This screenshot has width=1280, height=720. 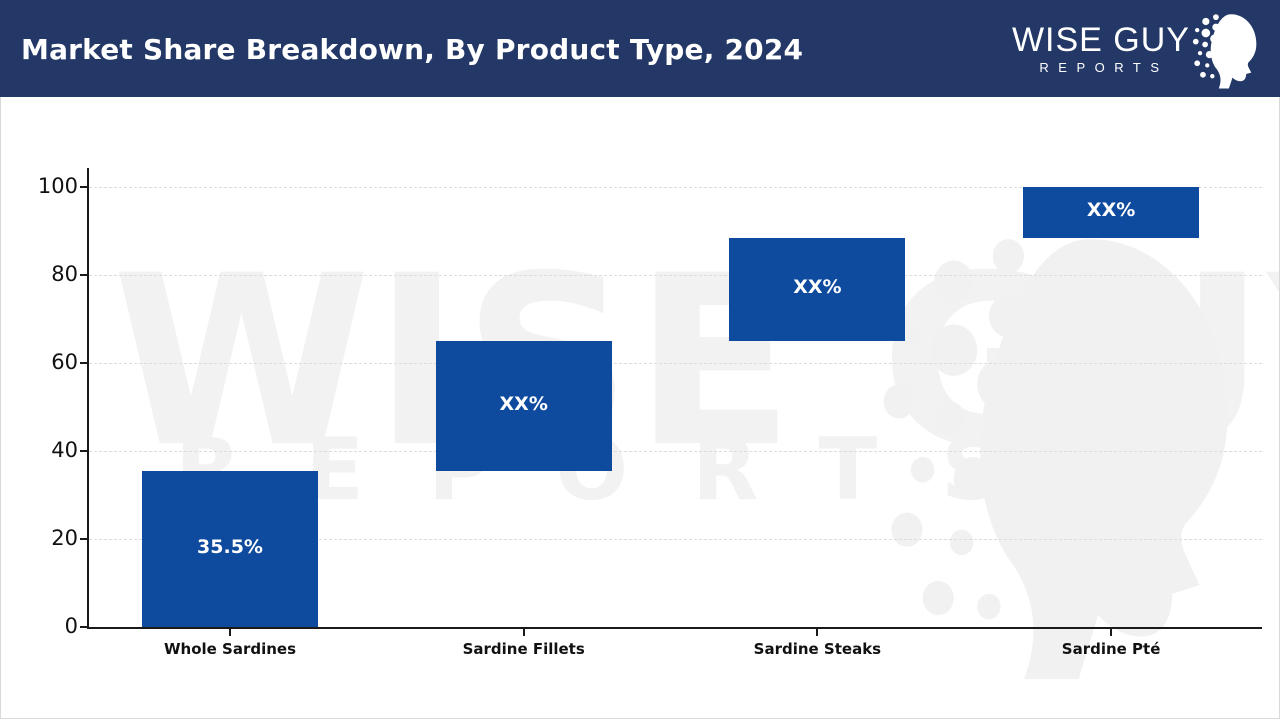 What do you see at coordinates (1111, 649) in the screenshot?
I see `x-category-label: Sardine Pté` at bounding box center [1111, 649].